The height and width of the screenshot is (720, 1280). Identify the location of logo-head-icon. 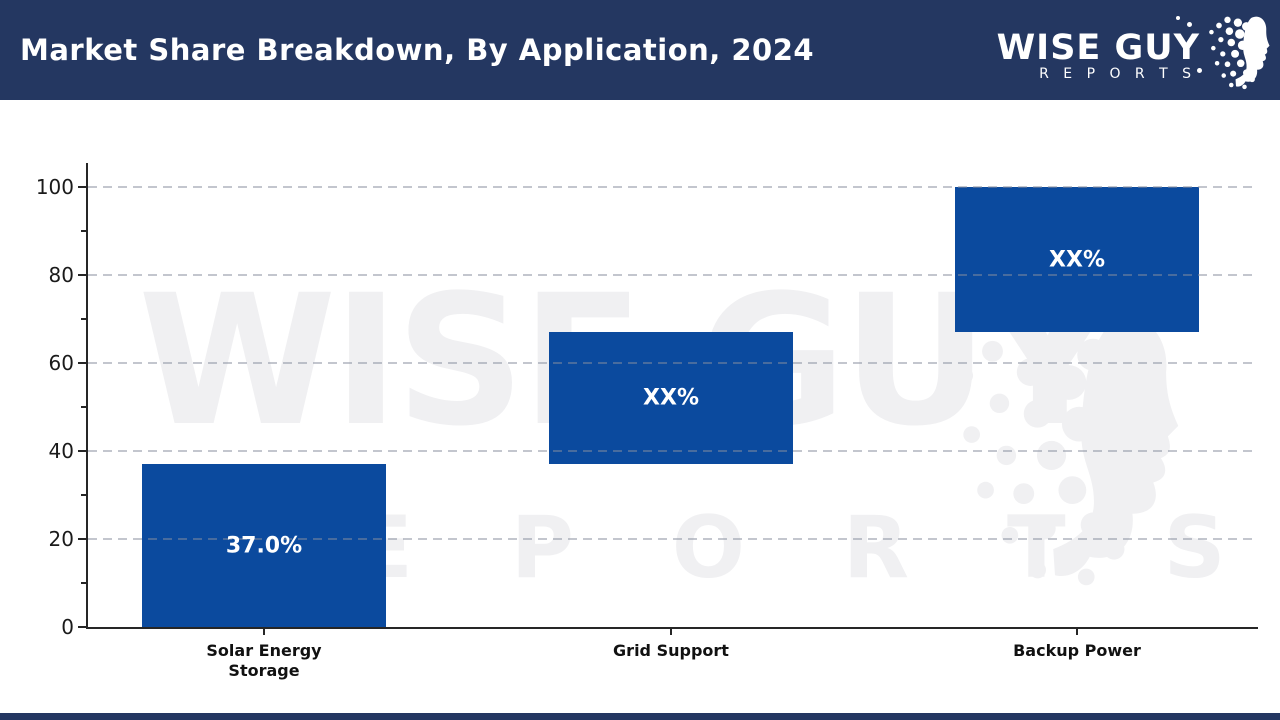
(1239, 53).